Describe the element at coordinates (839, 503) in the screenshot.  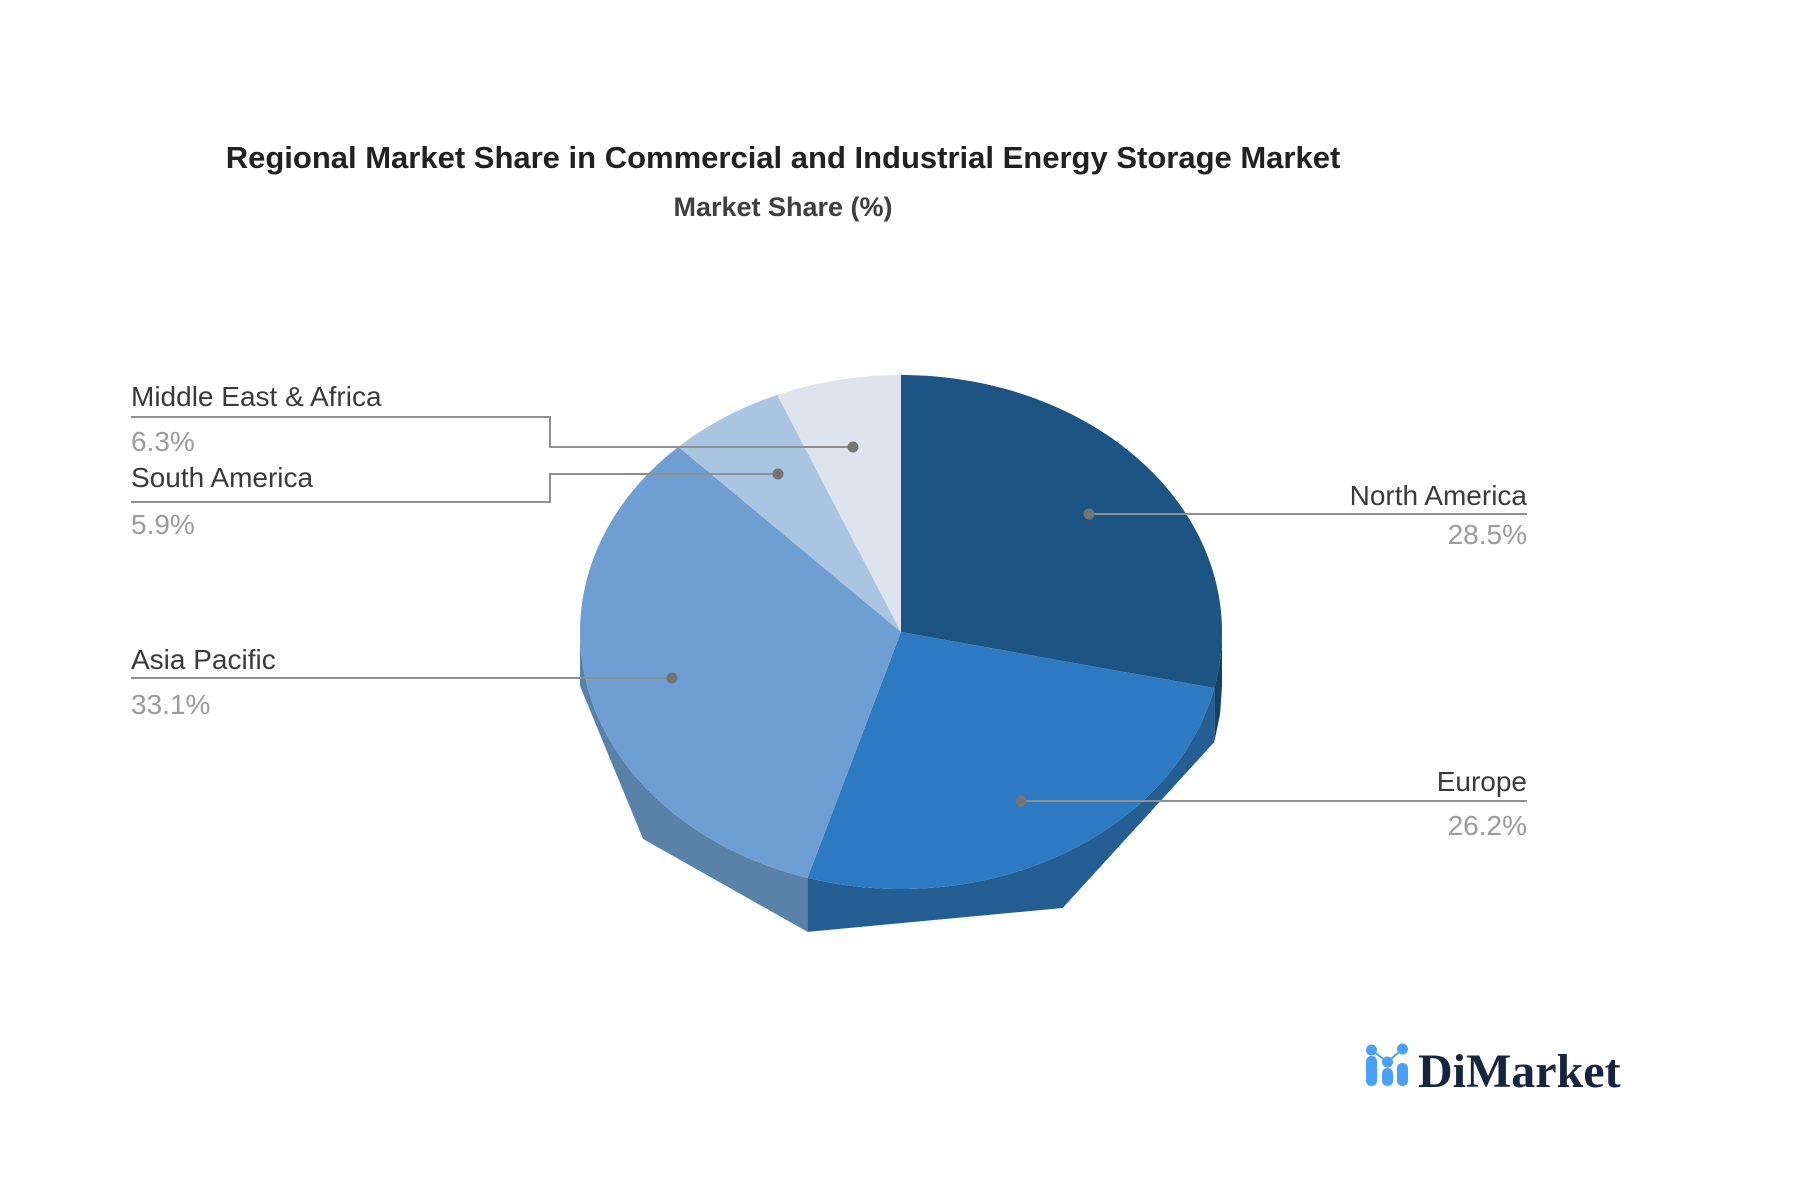
I see `pie-slice-middle-east-africa` at that location.